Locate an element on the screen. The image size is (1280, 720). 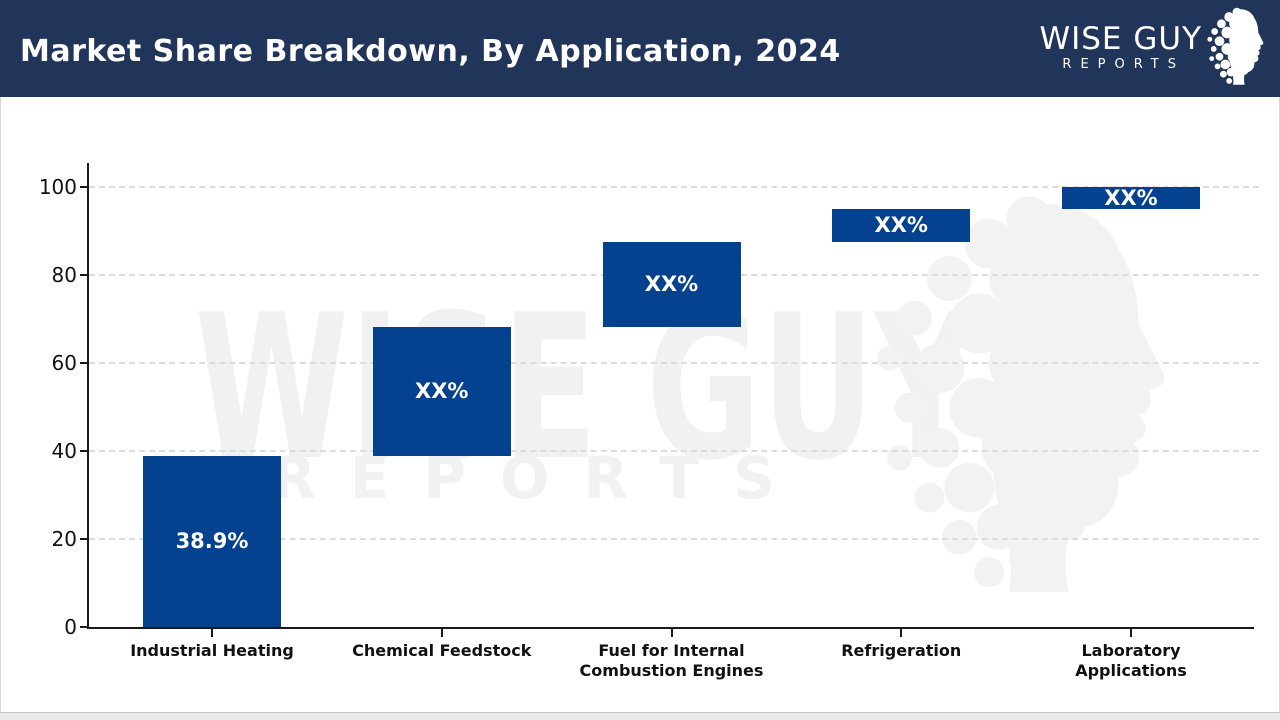
watermark-face-icon is located at coordinates (1021, 394).